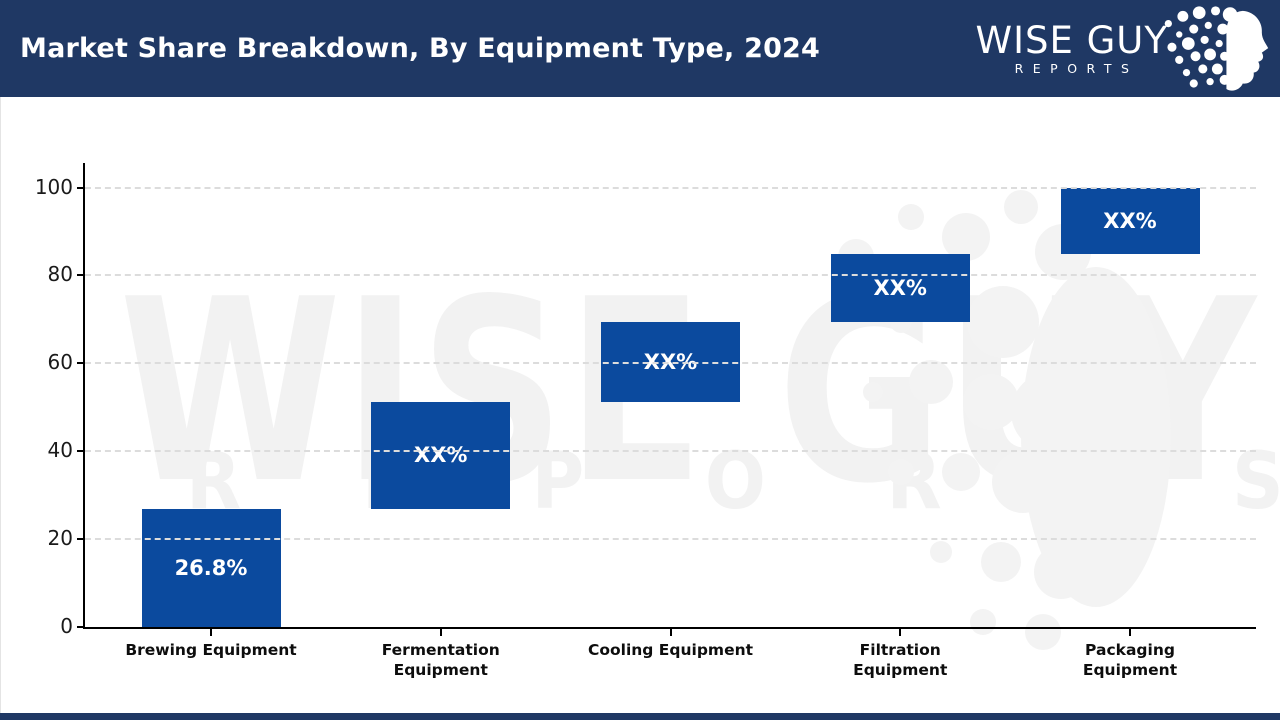 The width and height of the screenshot is (1280, 720). I want to click on bar-fermentation-equipment: XX%, so click(441, 455).